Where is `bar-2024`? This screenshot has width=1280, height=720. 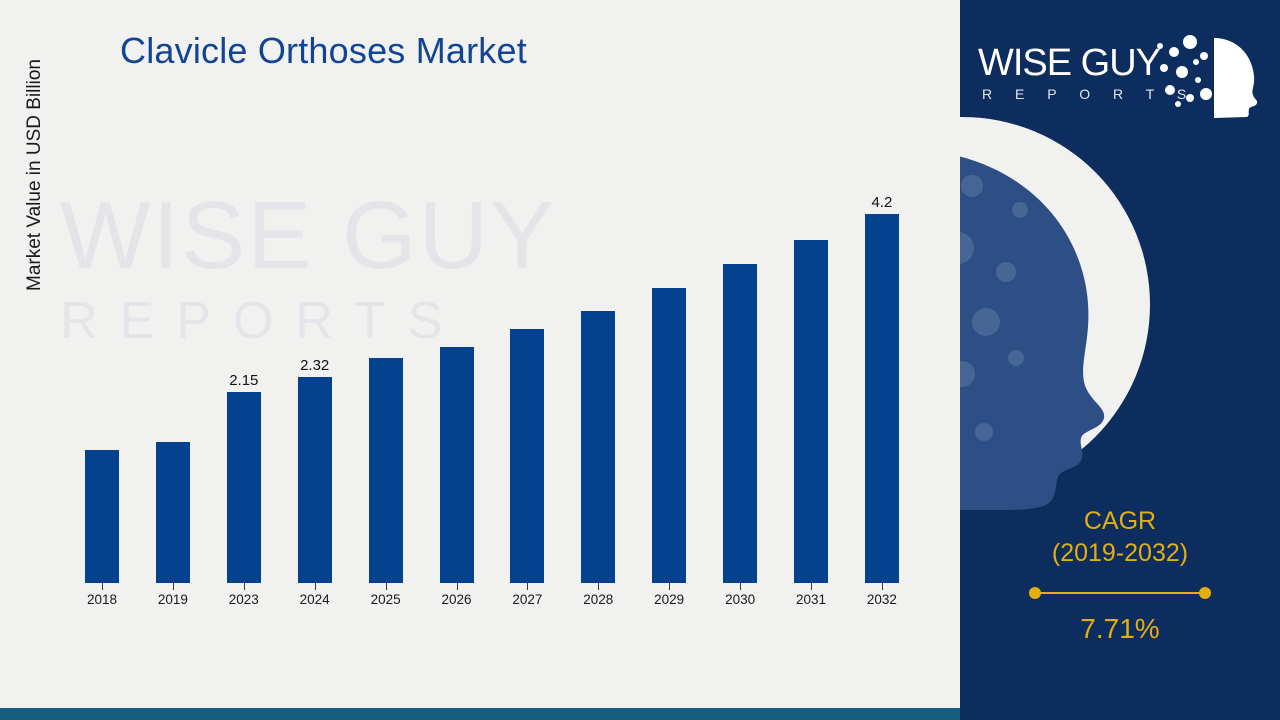
bar-2024 is located at coordinates (314, 480).